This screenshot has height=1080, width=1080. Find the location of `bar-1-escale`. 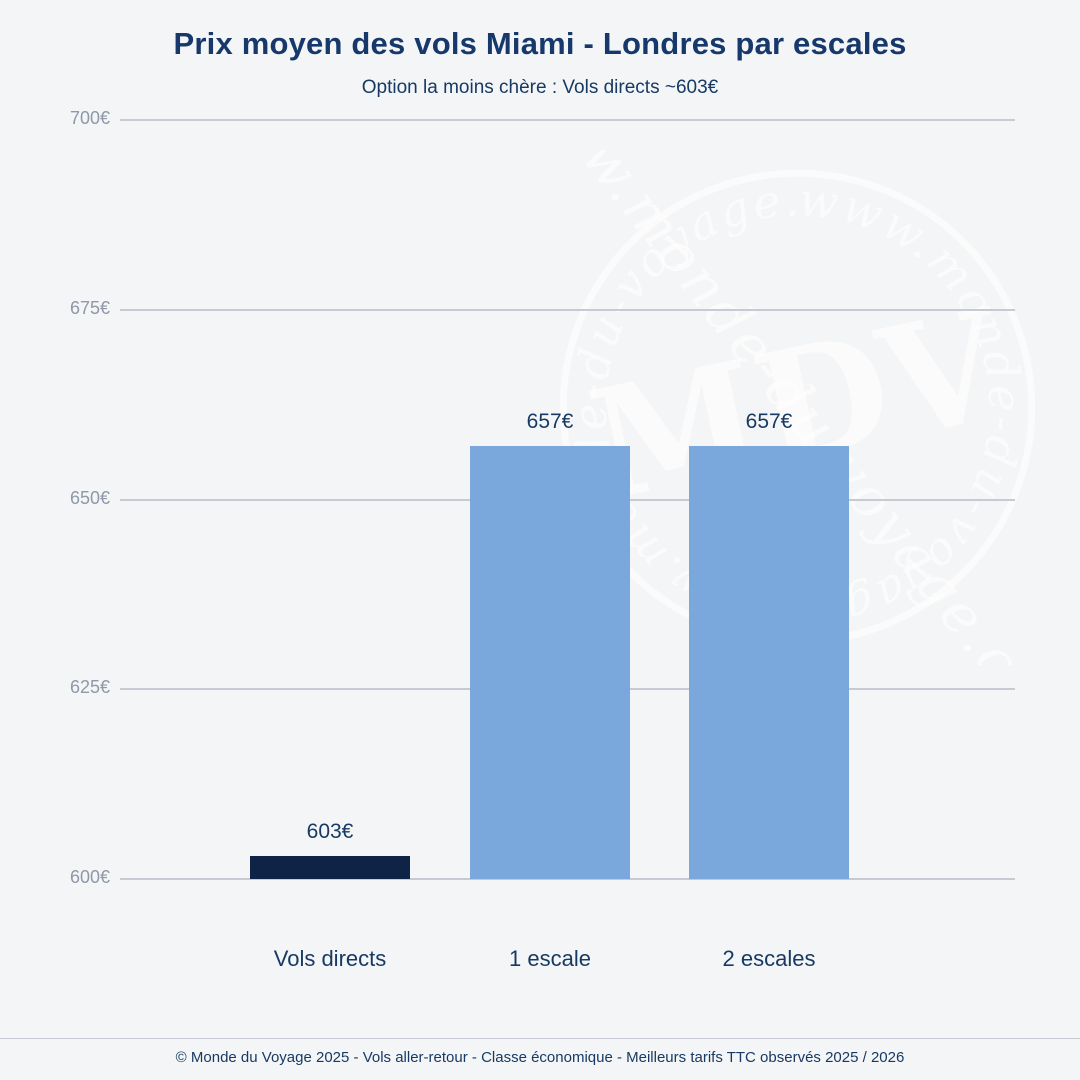

bar-1-escale is located at coordinates (550, 662).